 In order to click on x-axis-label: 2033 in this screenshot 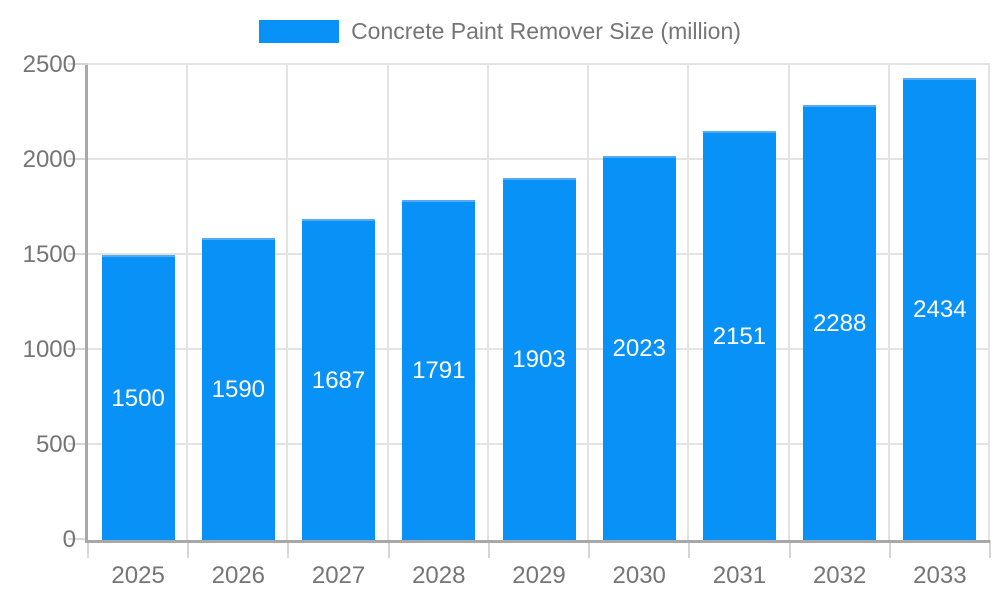, I will do `click(940, 575)`.